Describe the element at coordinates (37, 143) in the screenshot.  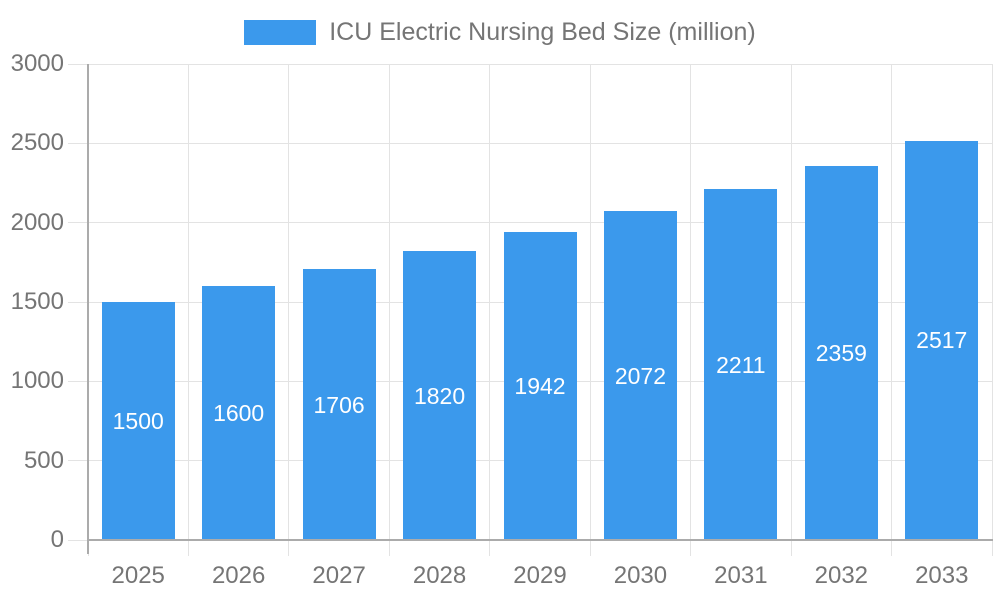
I see `y-tick-label: 2500` at that location.